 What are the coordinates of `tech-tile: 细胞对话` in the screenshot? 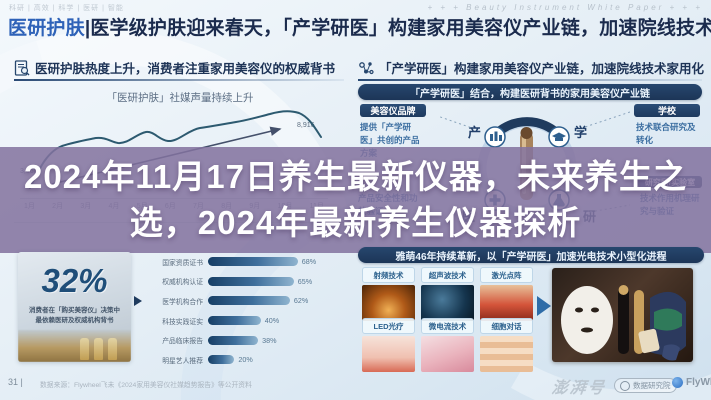 It's located at (506, 345).